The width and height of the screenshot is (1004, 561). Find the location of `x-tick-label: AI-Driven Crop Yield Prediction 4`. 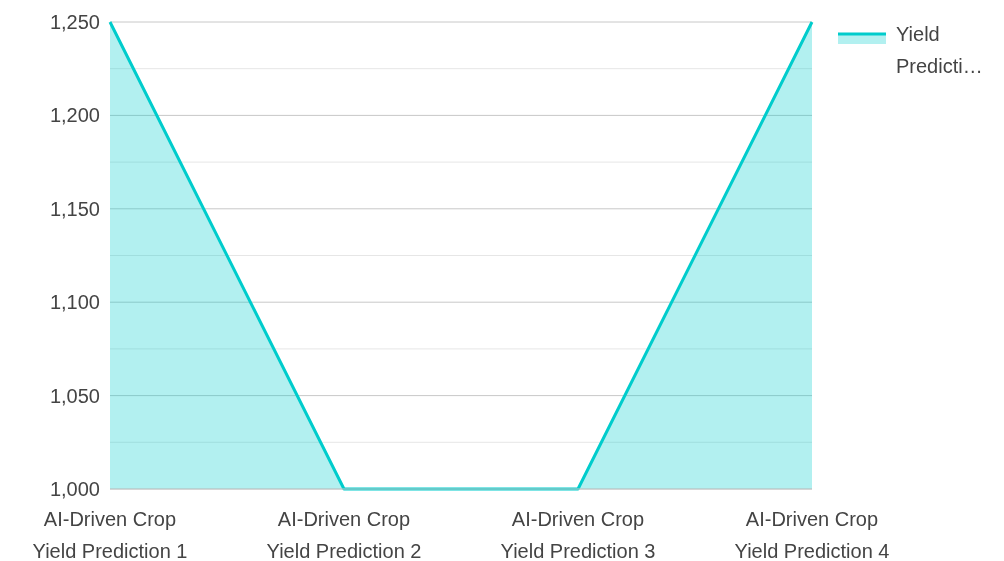

x-tick-label: AI-Driven Crop Yield Prediction 4 is located at coordinates (812, 534).